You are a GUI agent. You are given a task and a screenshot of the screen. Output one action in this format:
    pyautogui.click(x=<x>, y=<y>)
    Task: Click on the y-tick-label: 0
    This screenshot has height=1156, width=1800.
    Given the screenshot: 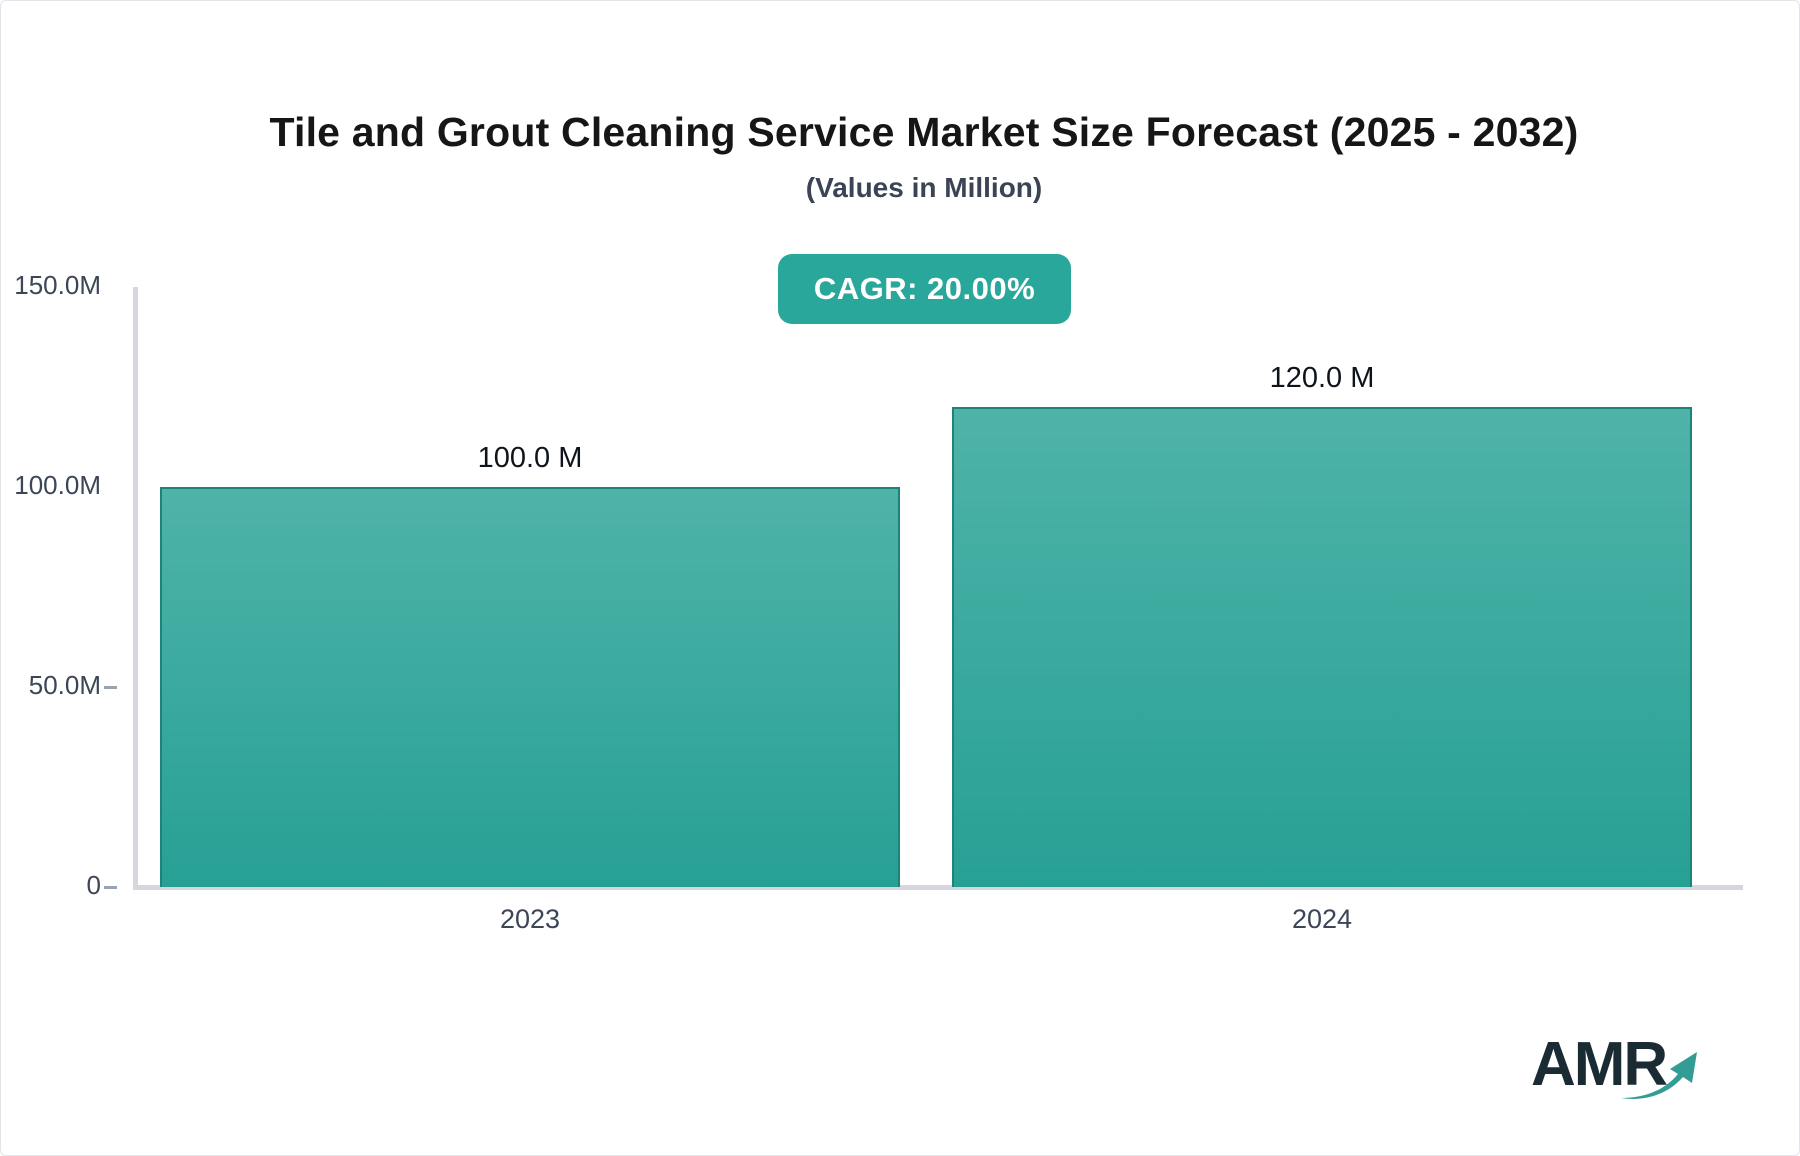 What is the action you would take?
    pyautogui.click(x=93, y=885)
    